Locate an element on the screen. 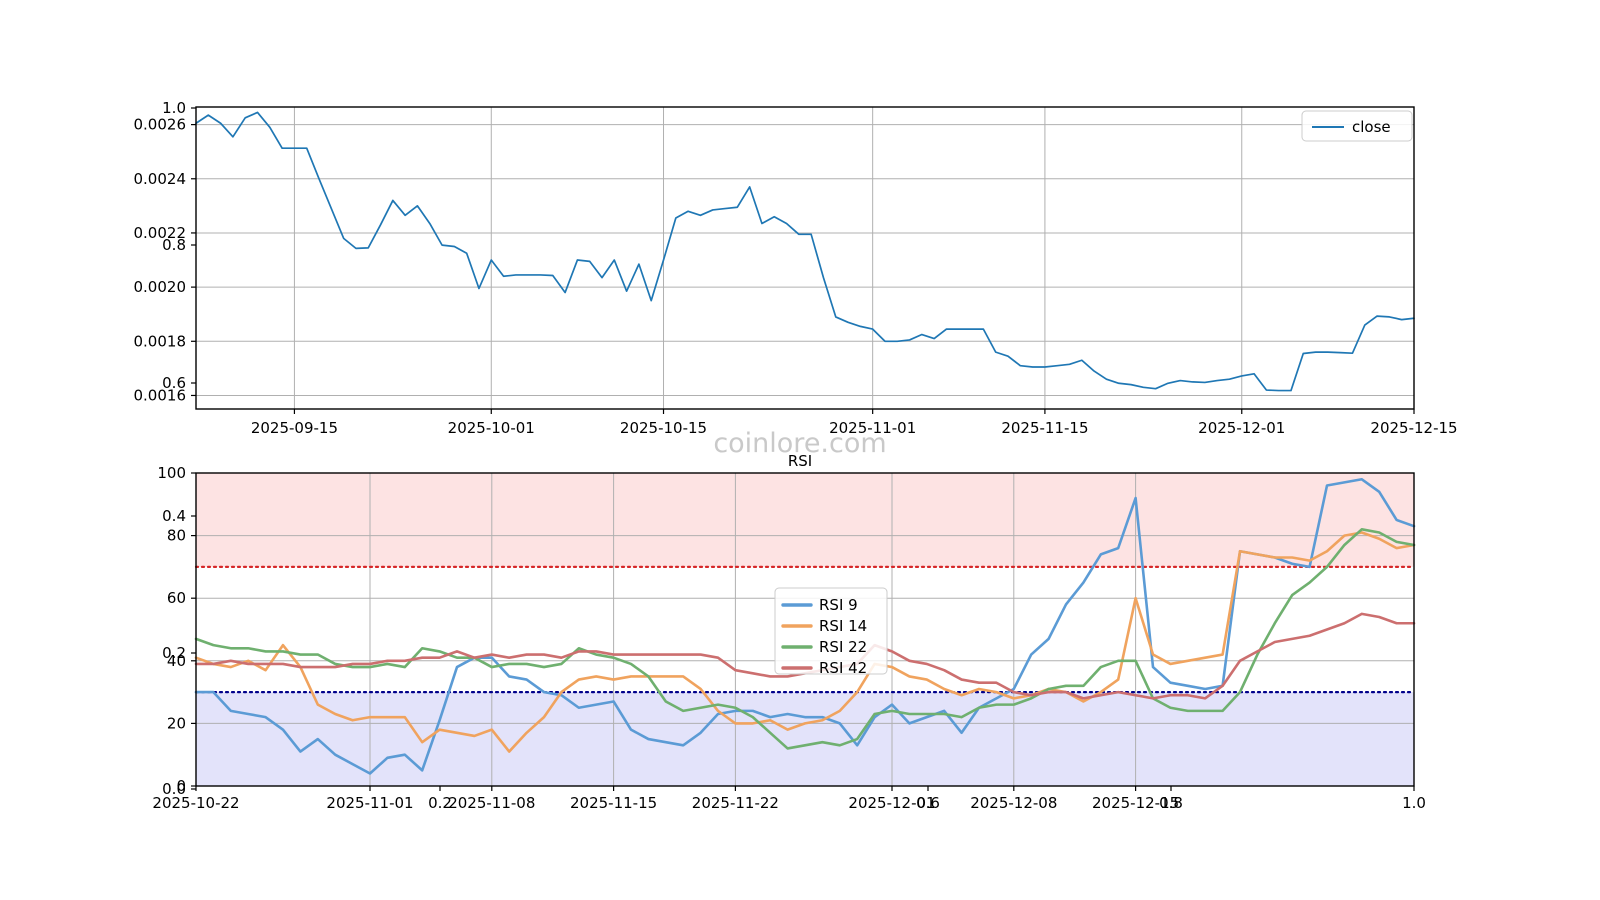  price-xtick-label: 2025-11-15 is located at coordinates (1044, 428).